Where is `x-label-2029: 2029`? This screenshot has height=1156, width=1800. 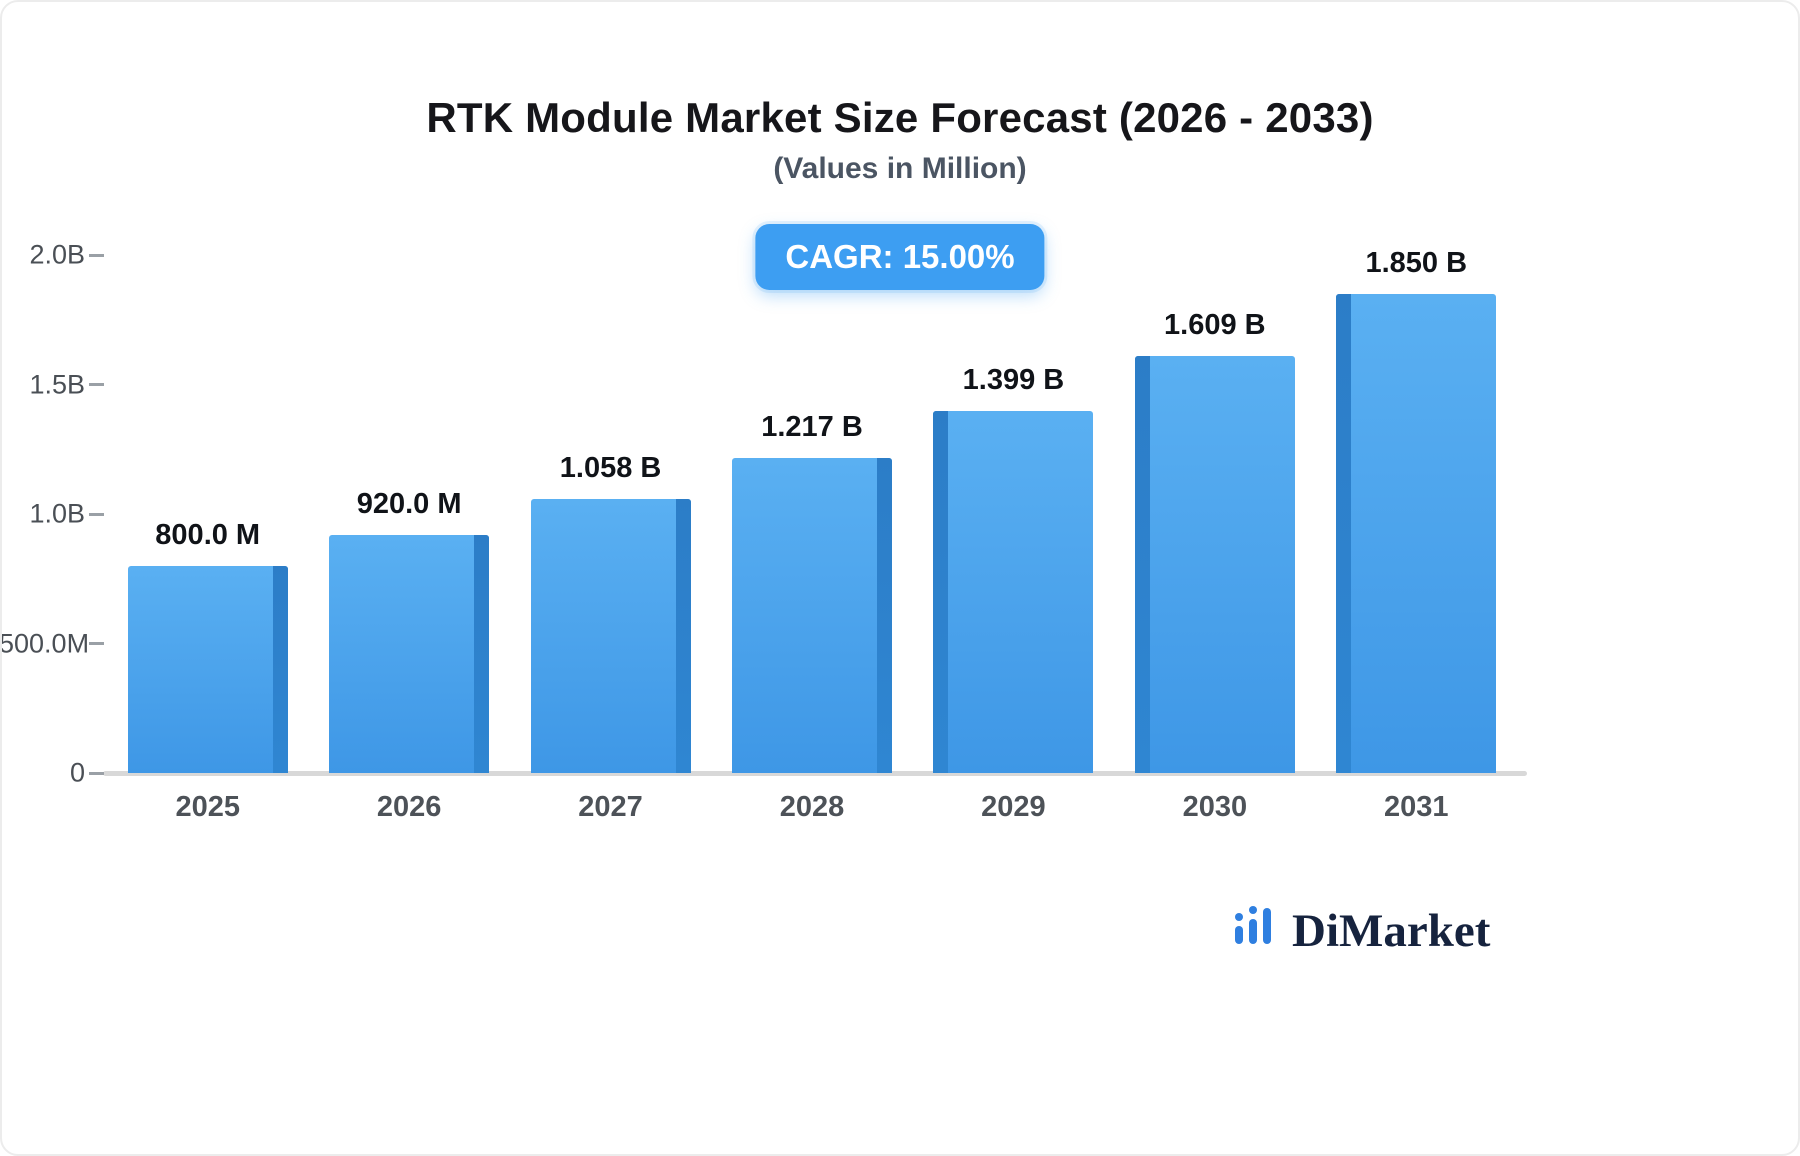 x-label-2029: 2029 is located at coordinates (1013, 807).